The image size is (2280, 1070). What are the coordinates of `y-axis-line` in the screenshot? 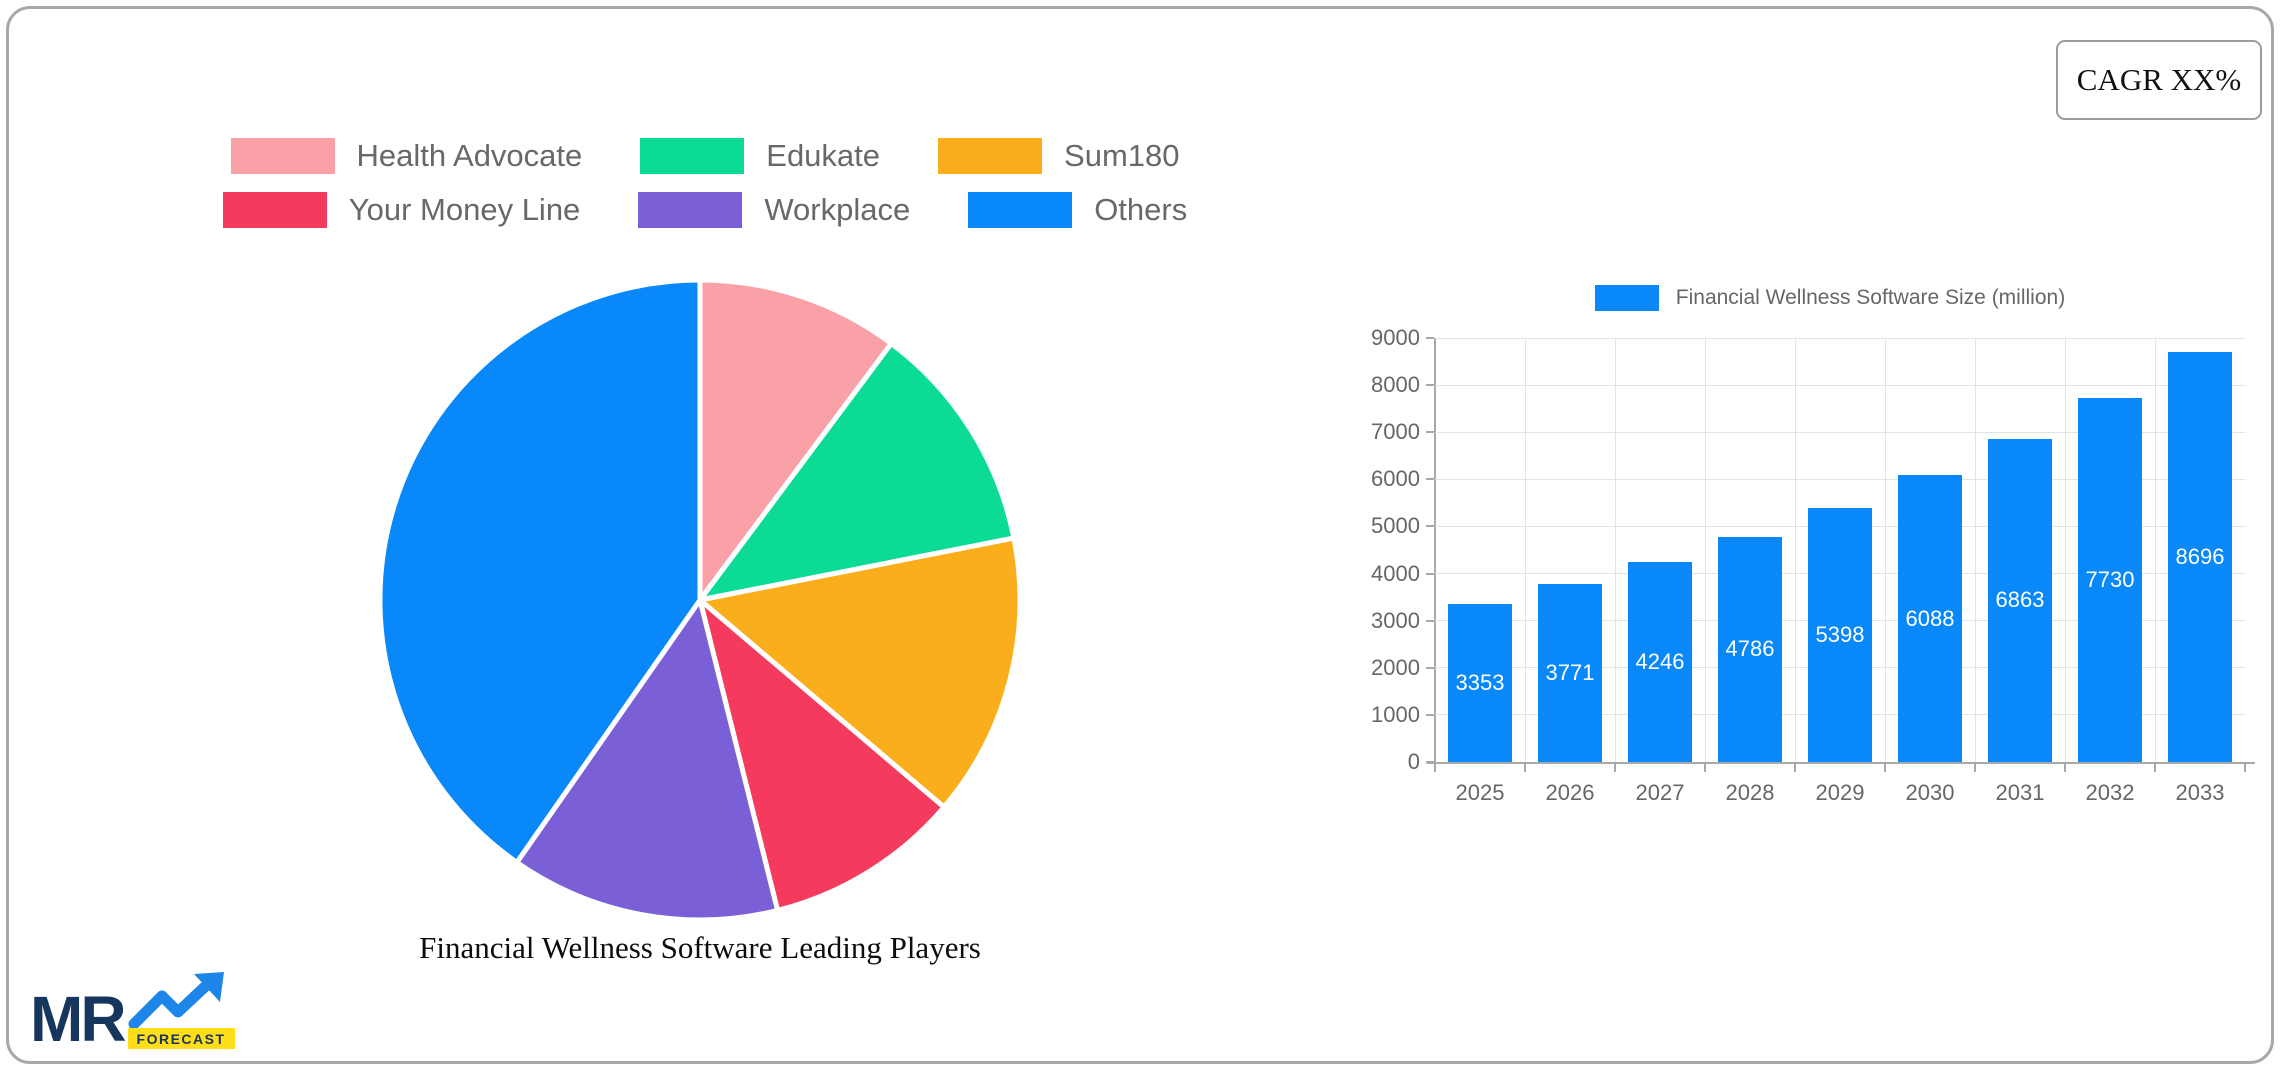 It's located at (1435, 552).